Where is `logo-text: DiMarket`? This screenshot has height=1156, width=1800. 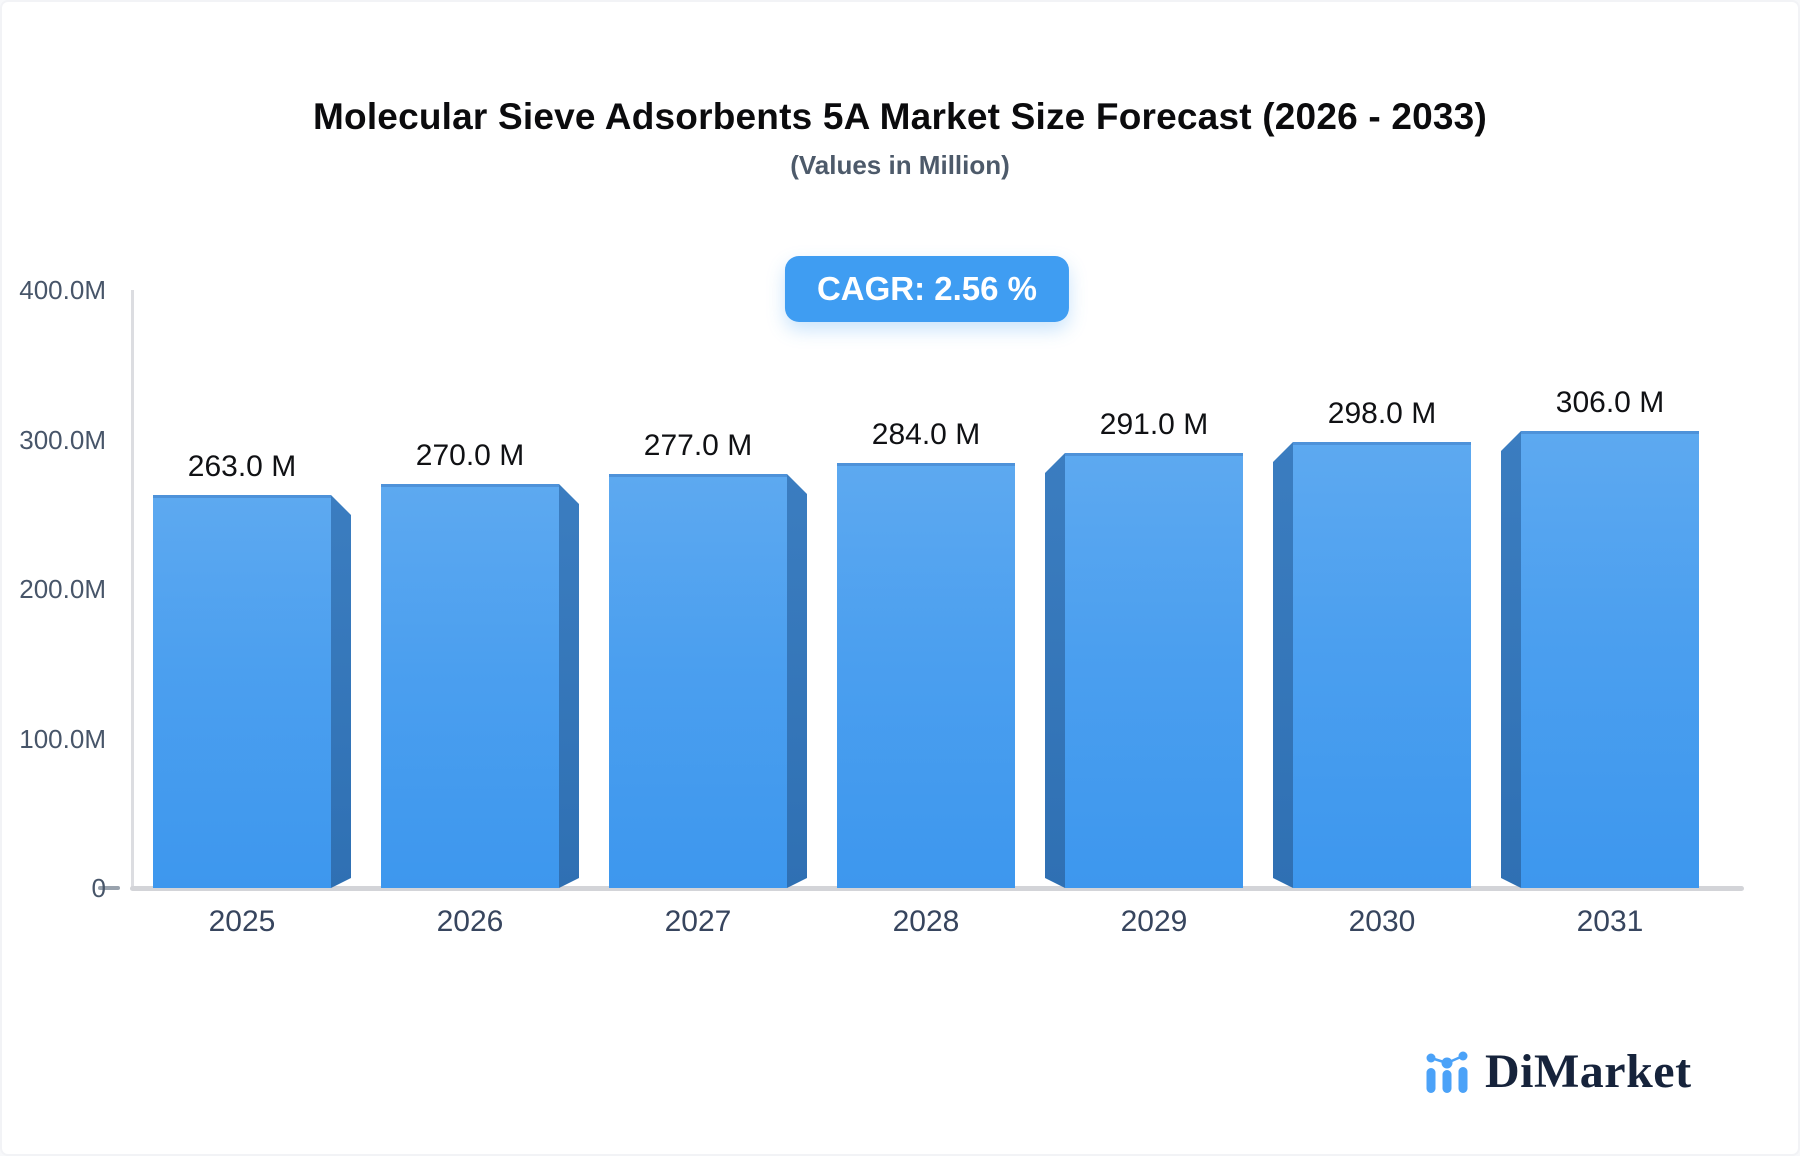
logo-text: DiMarket is located at coordinates (1588, 1071).